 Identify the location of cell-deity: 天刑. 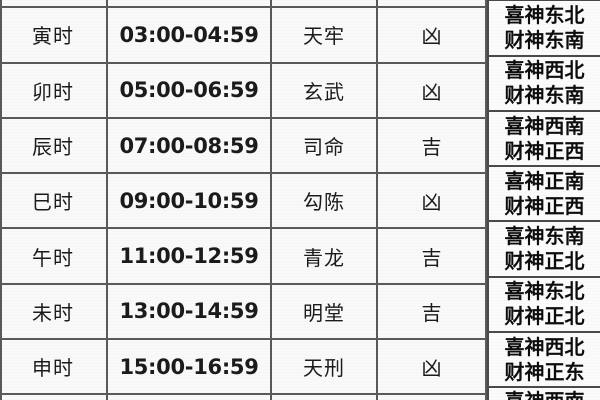
(325, 367).